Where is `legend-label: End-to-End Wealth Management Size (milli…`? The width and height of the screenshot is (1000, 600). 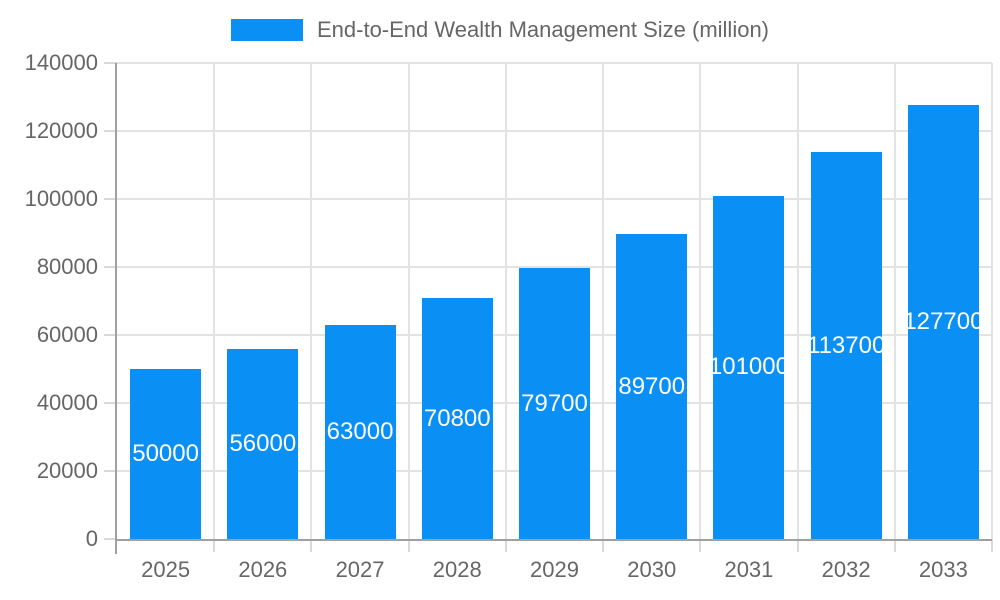
legend-label: End-to-End Wealth Management Size (milli… is located at coordinates (543, 29).